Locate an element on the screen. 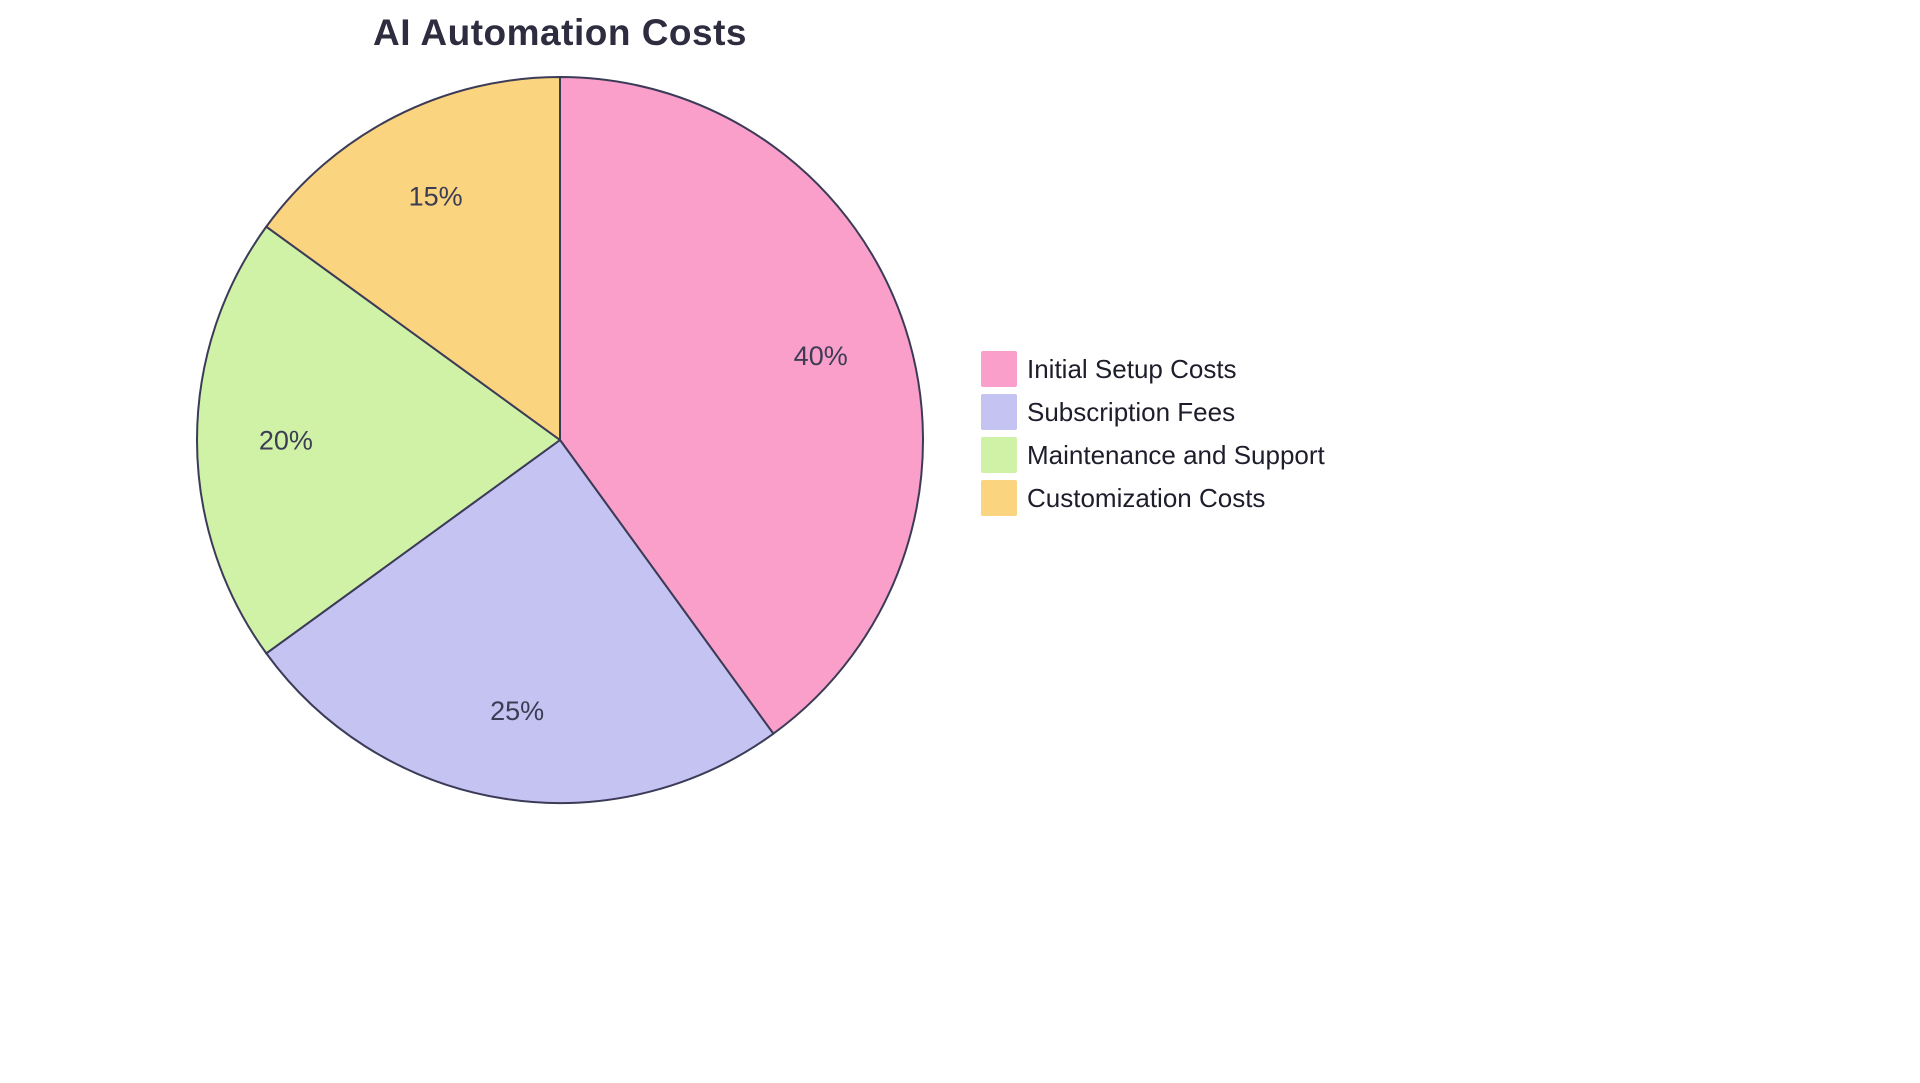  legend-item-2: Maintenance and Support is located at coordinates (1153, 455).